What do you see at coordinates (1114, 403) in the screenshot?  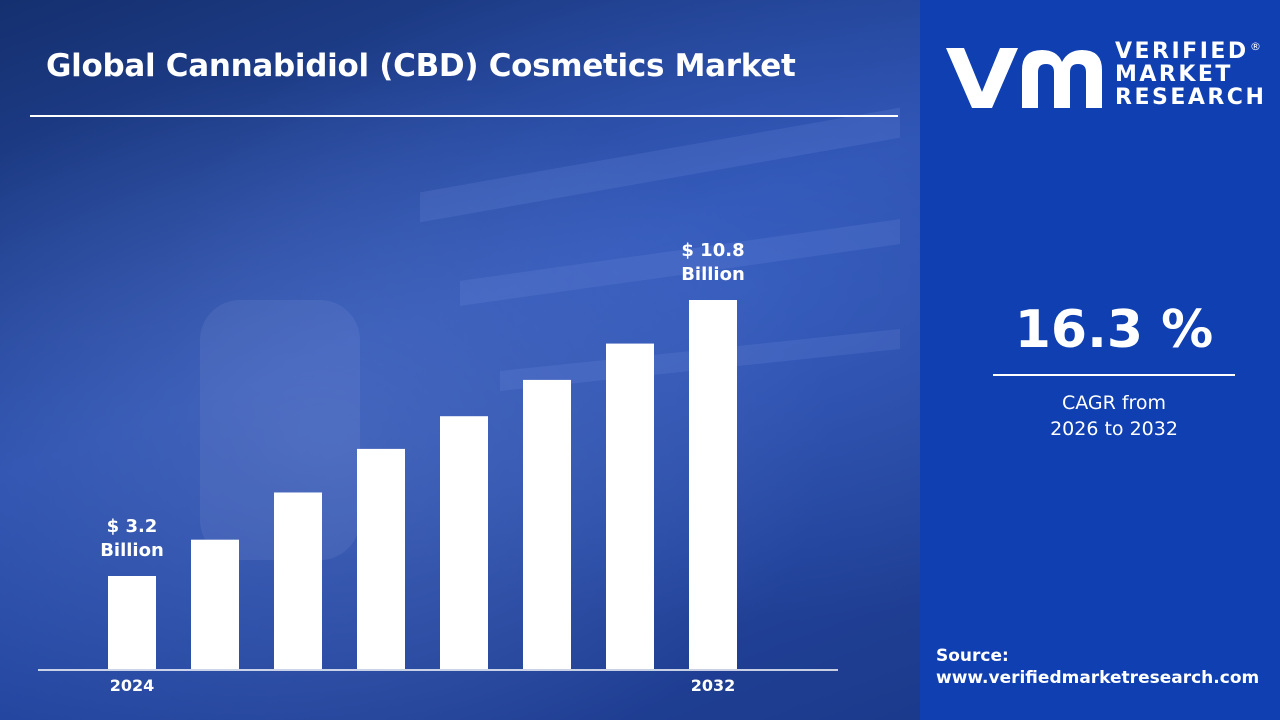 I see `cagr-label-line1: CAGR from` at bounding box center [1114, 403].